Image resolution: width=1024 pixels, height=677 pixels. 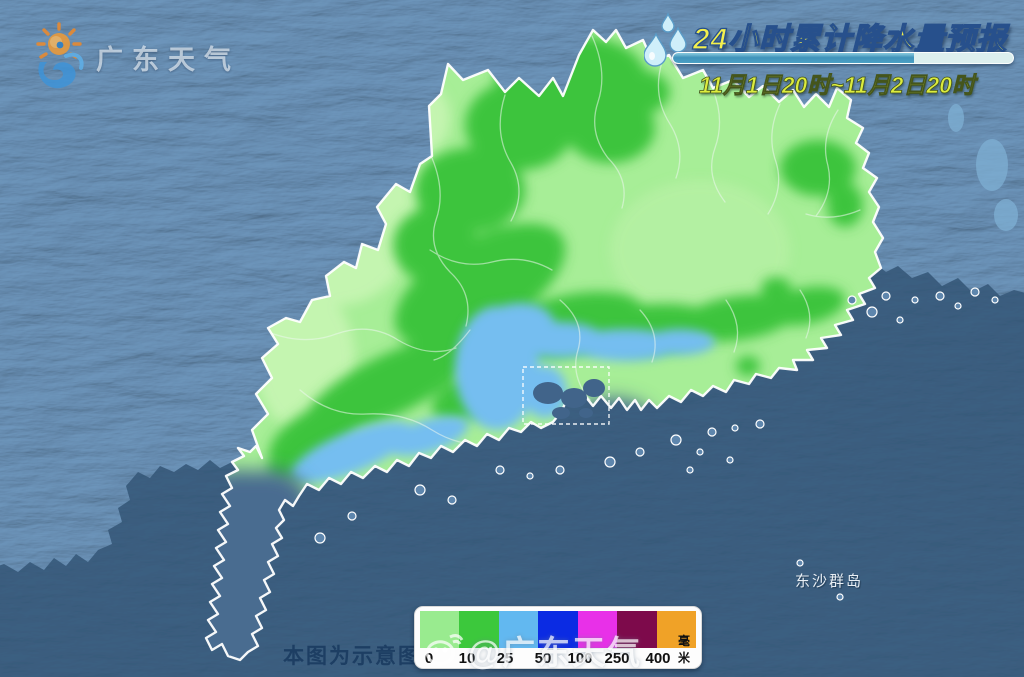 I want to click on legend-tick: 100, so click(x=580, y=658).